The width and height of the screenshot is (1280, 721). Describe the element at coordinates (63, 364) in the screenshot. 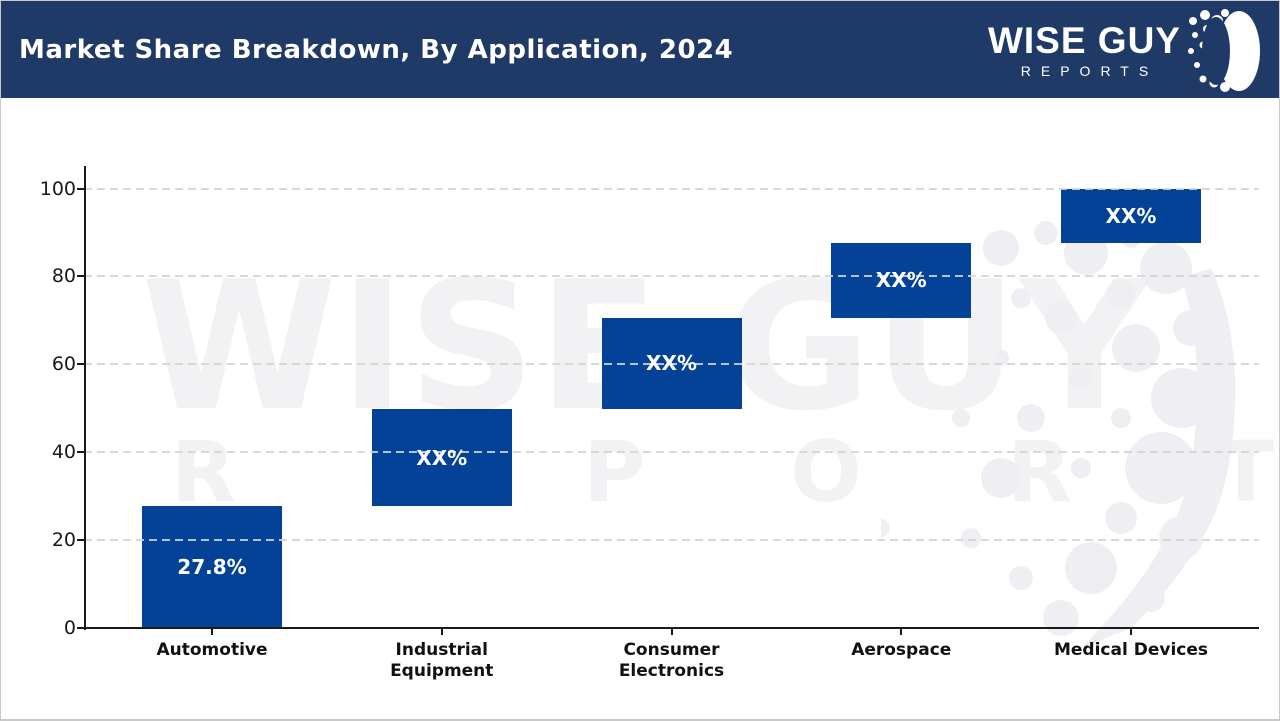

I see `y-tick-label: 60` at that location.